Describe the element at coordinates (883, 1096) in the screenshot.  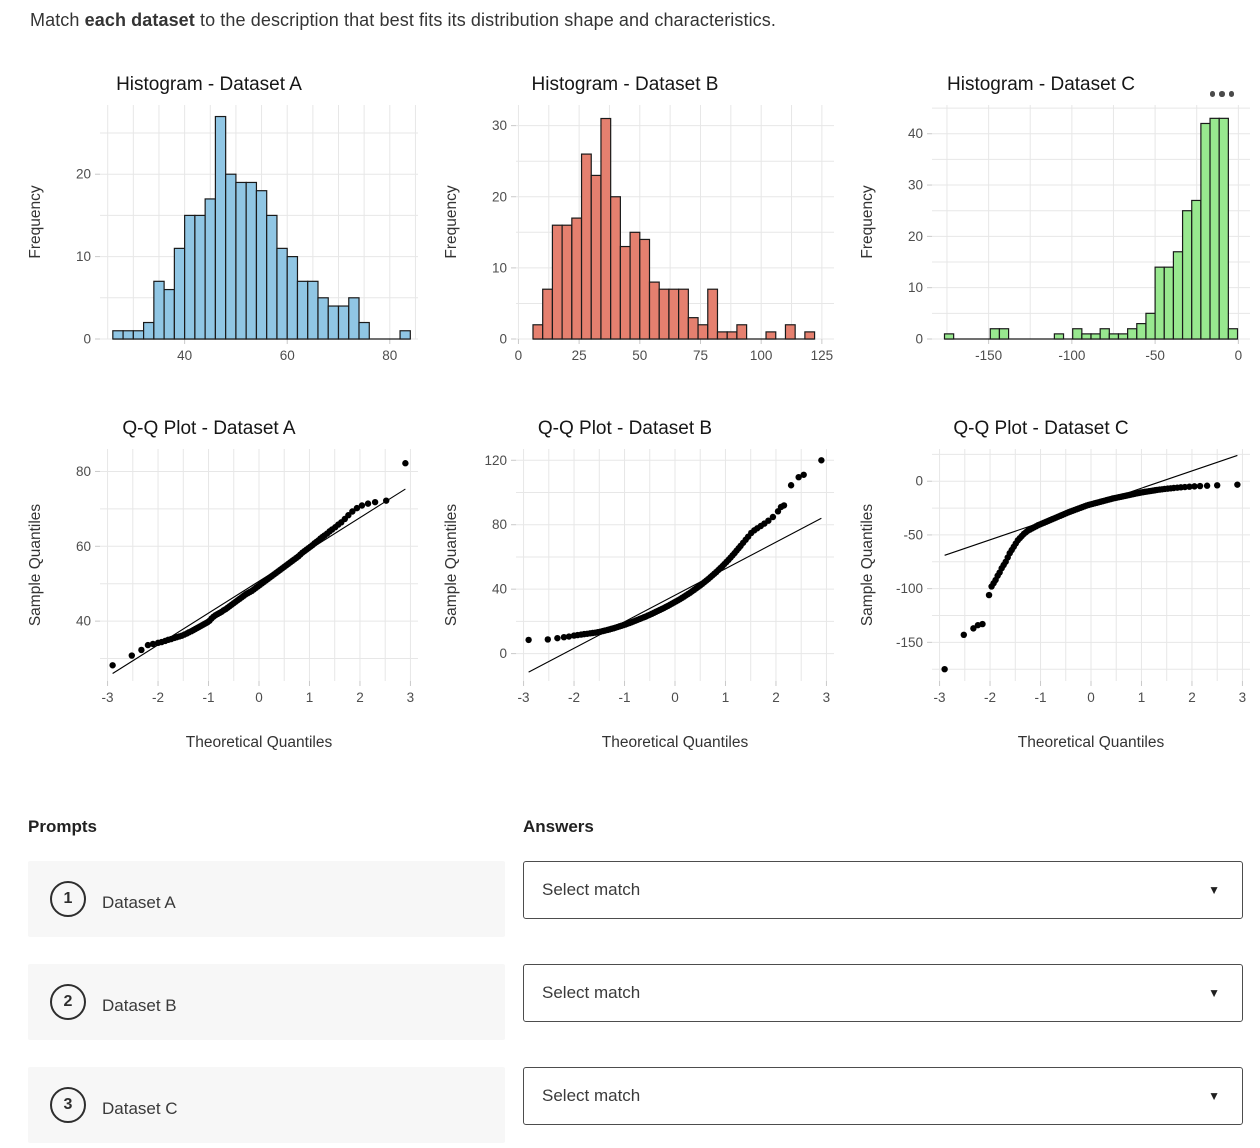
I see `answer-select-dataset-c: Select match ▼` at that location.